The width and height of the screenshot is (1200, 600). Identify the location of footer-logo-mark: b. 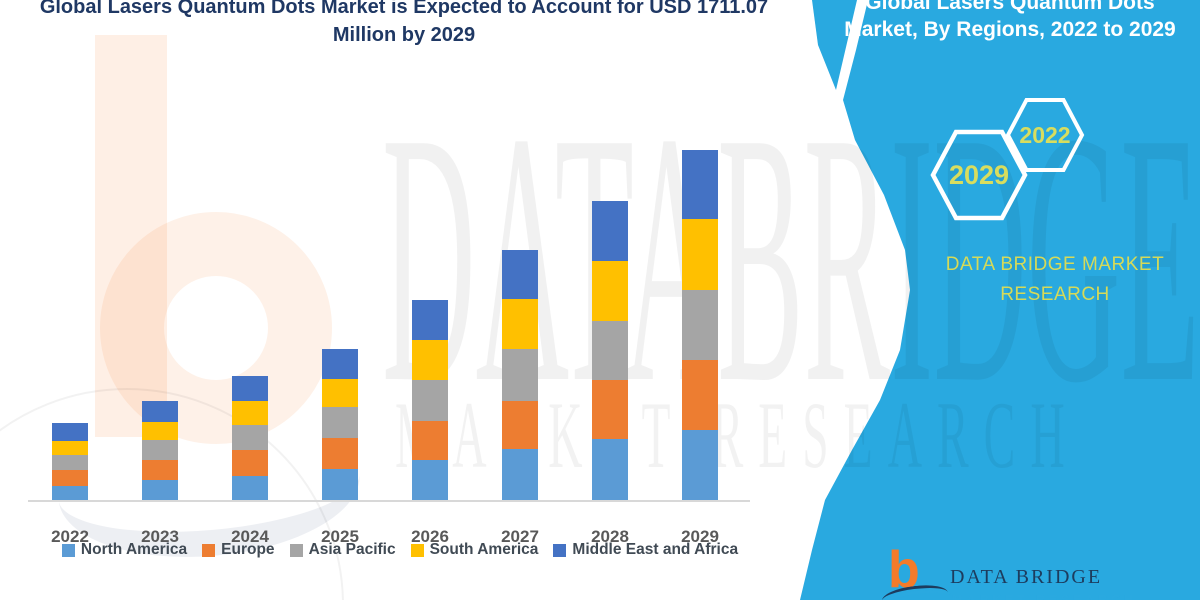
(904, 570).